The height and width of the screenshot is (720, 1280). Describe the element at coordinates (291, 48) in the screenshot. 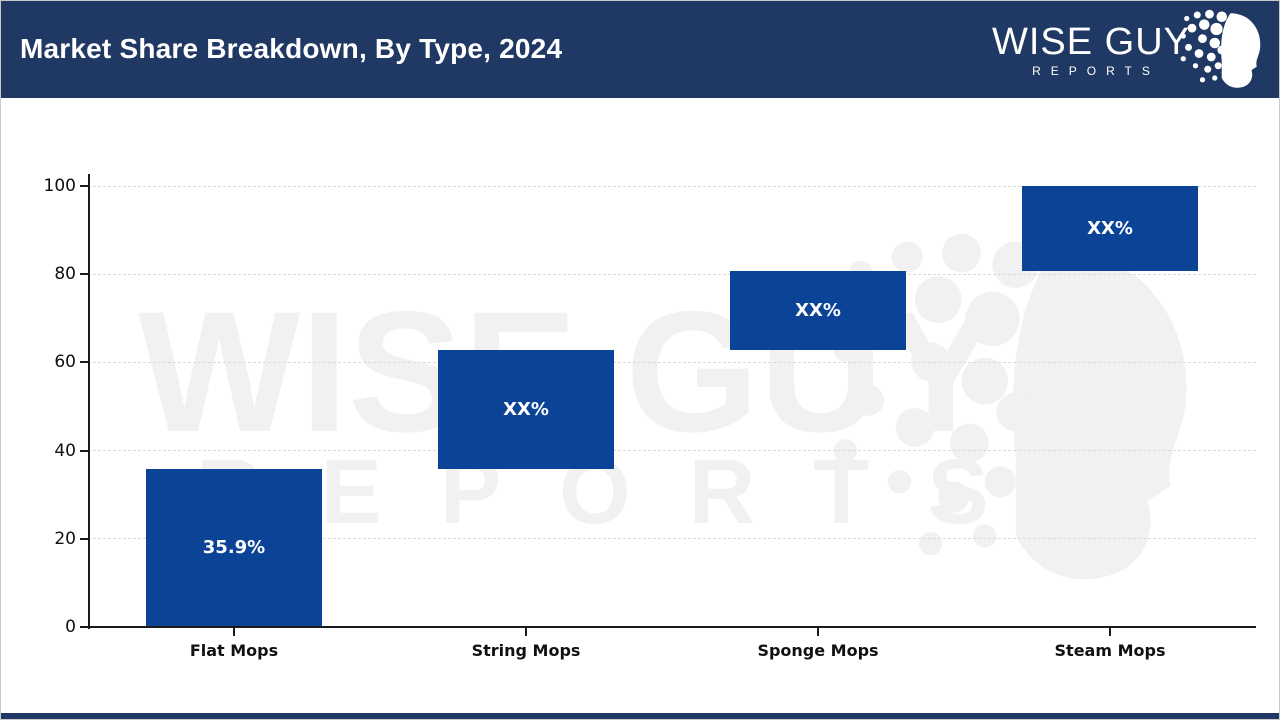

I see `page-title: Market Share Breakdown, By Type, 2024` at that location.